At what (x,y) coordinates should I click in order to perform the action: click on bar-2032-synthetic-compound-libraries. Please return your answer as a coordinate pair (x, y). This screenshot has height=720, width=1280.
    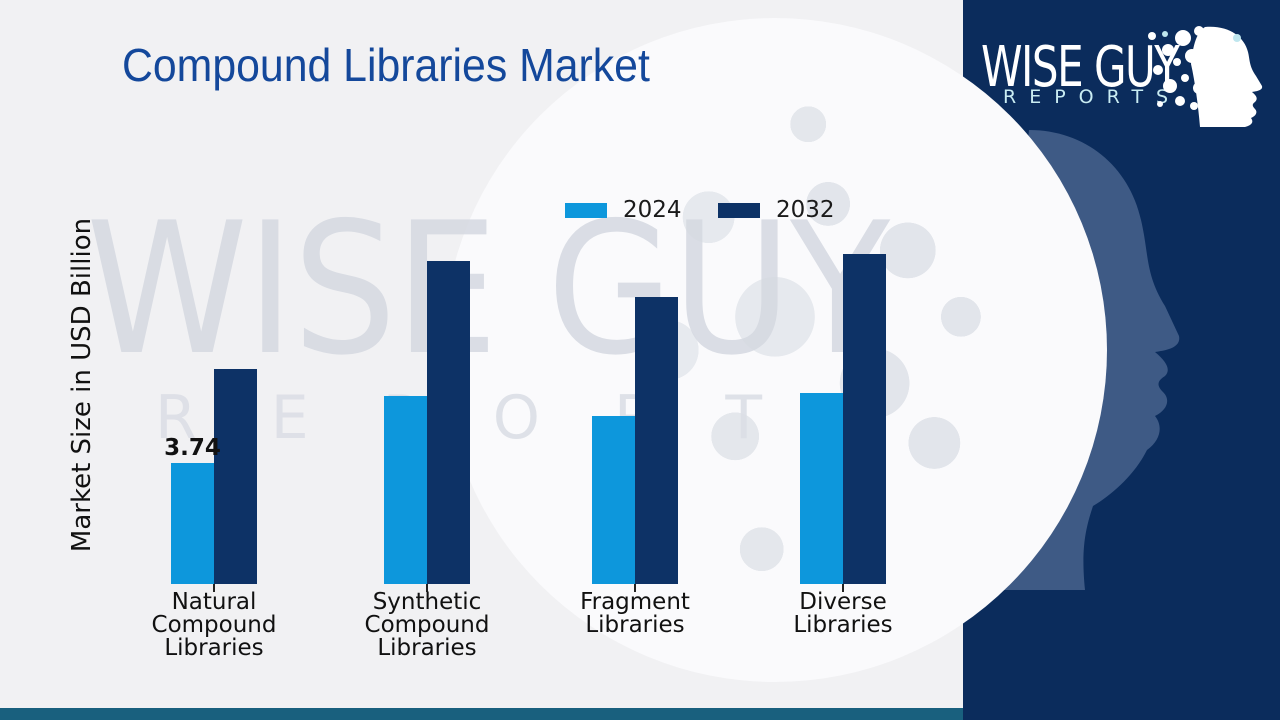
    Looking at the image, I should click on (448, 422).